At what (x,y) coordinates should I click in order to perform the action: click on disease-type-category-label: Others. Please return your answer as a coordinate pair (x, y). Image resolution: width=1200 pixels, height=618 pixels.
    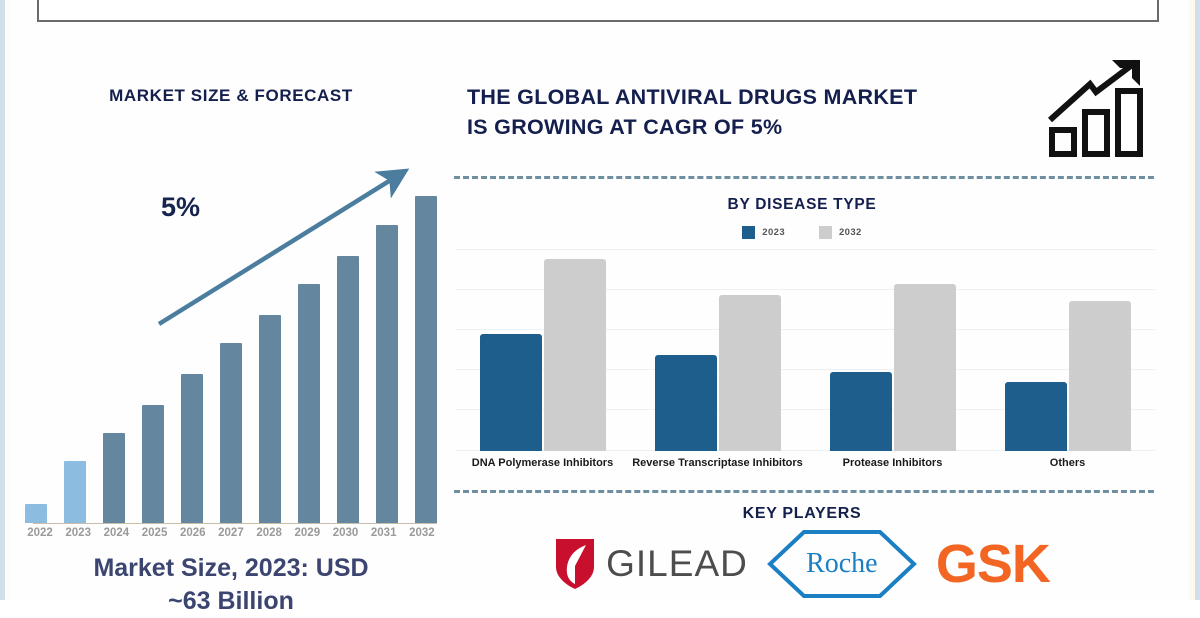
    Looking at the image, I should click on (1067, 463).